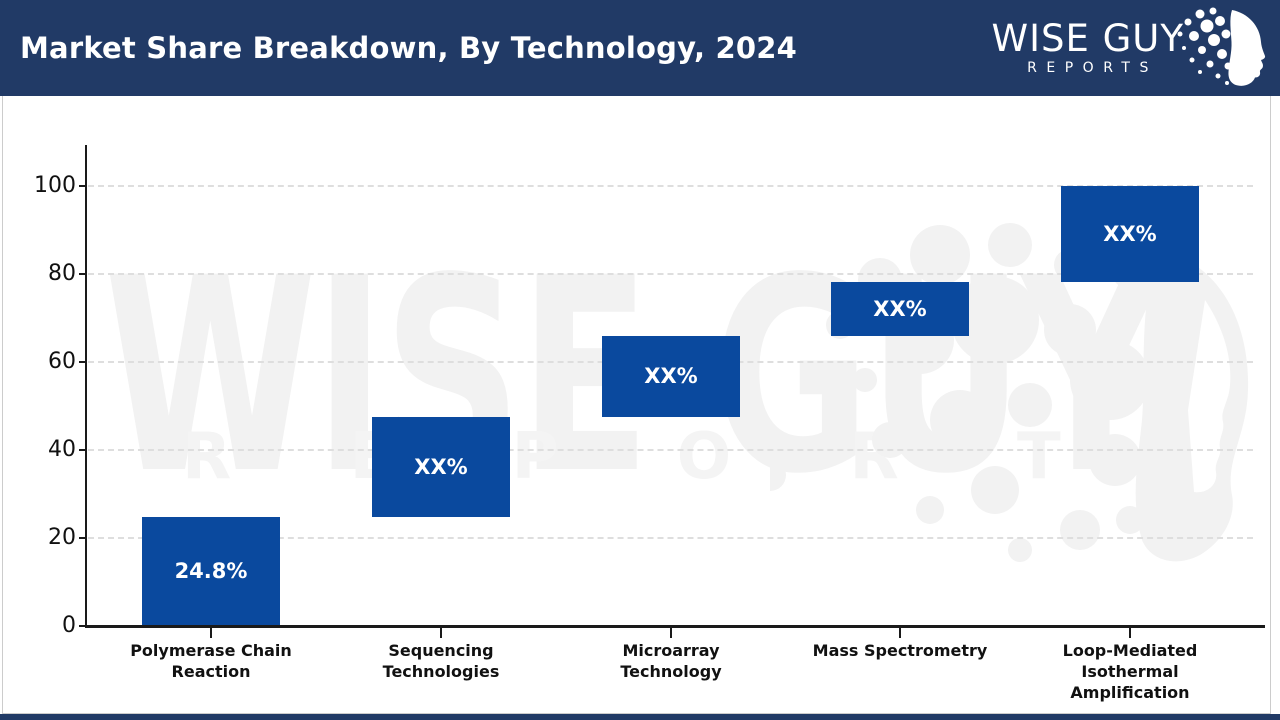 The width and height of the screenshot is (1280, 720). I want to click on y-tick-label-60: 60, so click(62, 361).